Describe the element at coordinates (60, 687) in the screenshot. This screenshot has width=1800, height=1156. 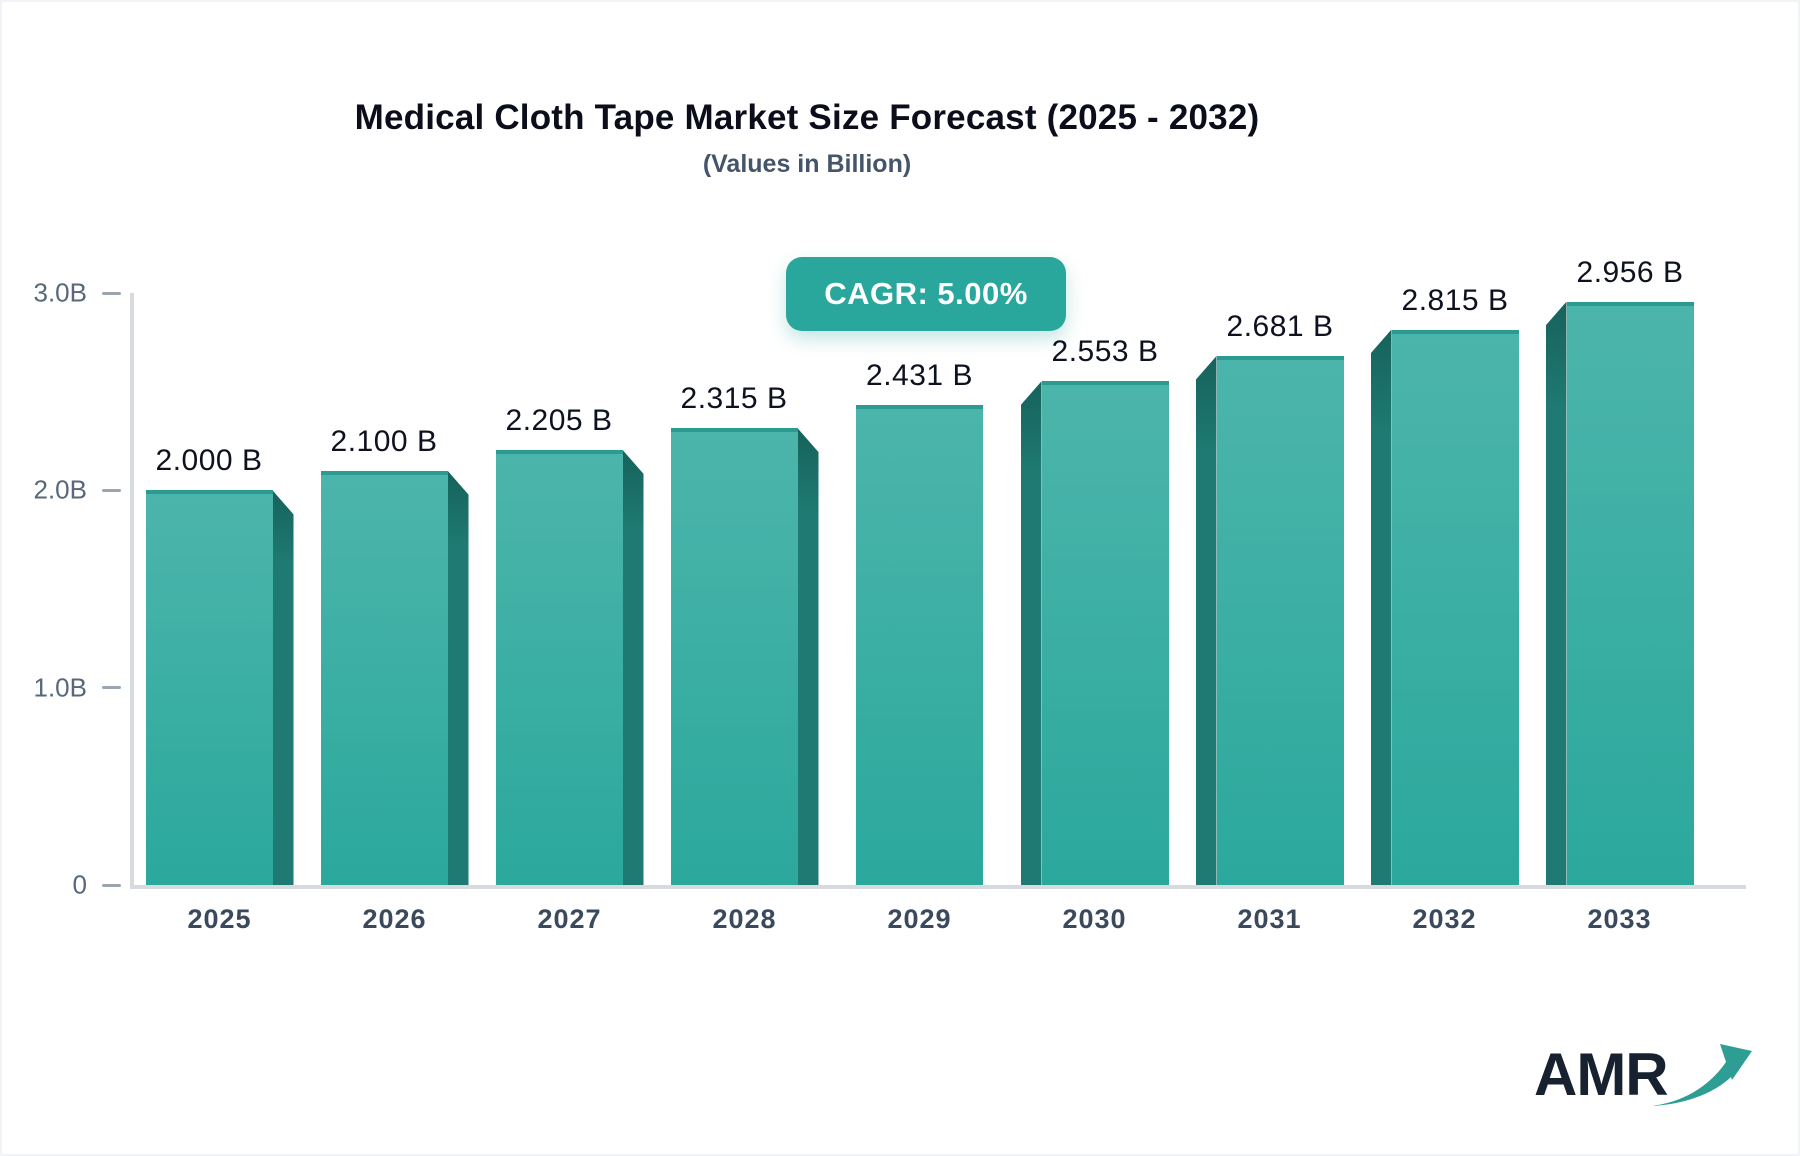
I see `y-axis-tick-label: 1.0B` at that location.